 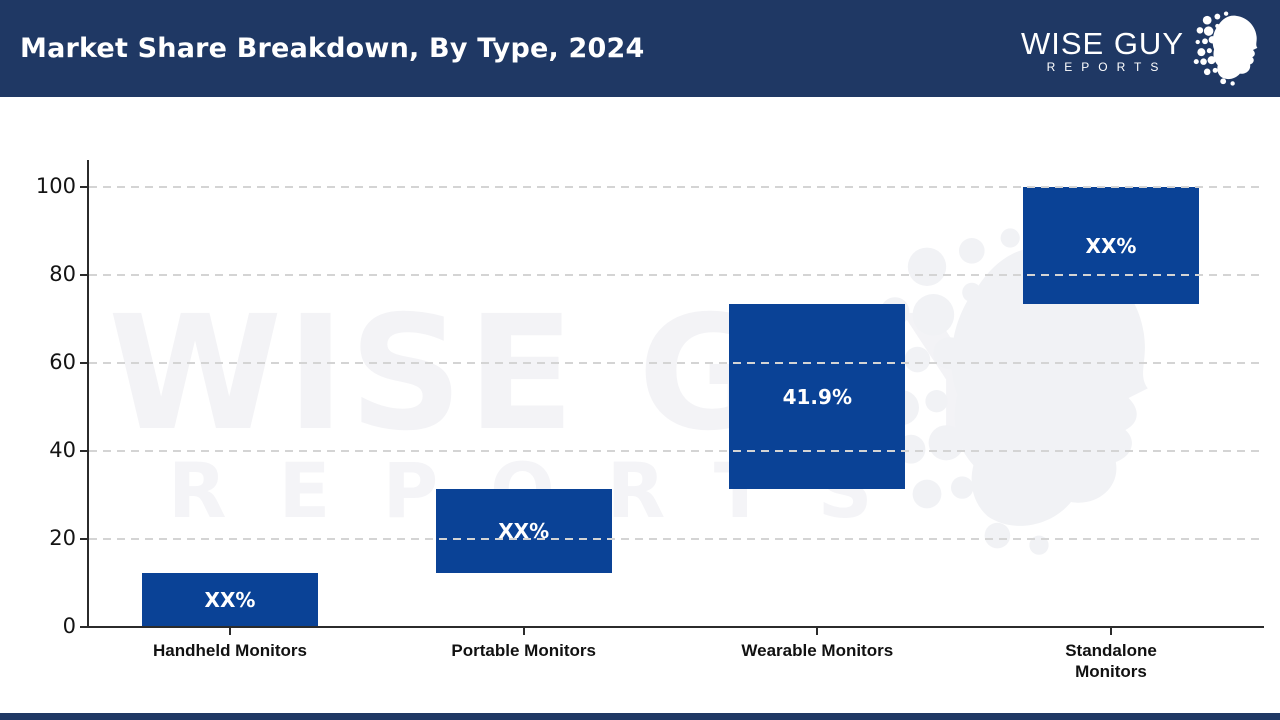 What do you see at coordinates (62, 538) in the screenshot?
I see `y-tick-label-20: 20` at bounding box center [62, 538].